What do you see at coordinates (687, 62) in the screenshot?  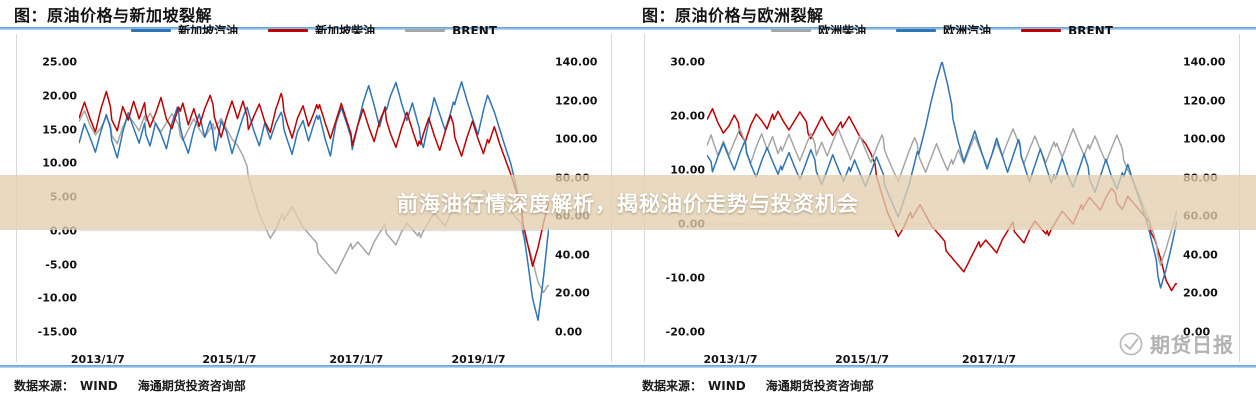 I see `y-tick-label: 30.00` at bounding box center [687, 62].